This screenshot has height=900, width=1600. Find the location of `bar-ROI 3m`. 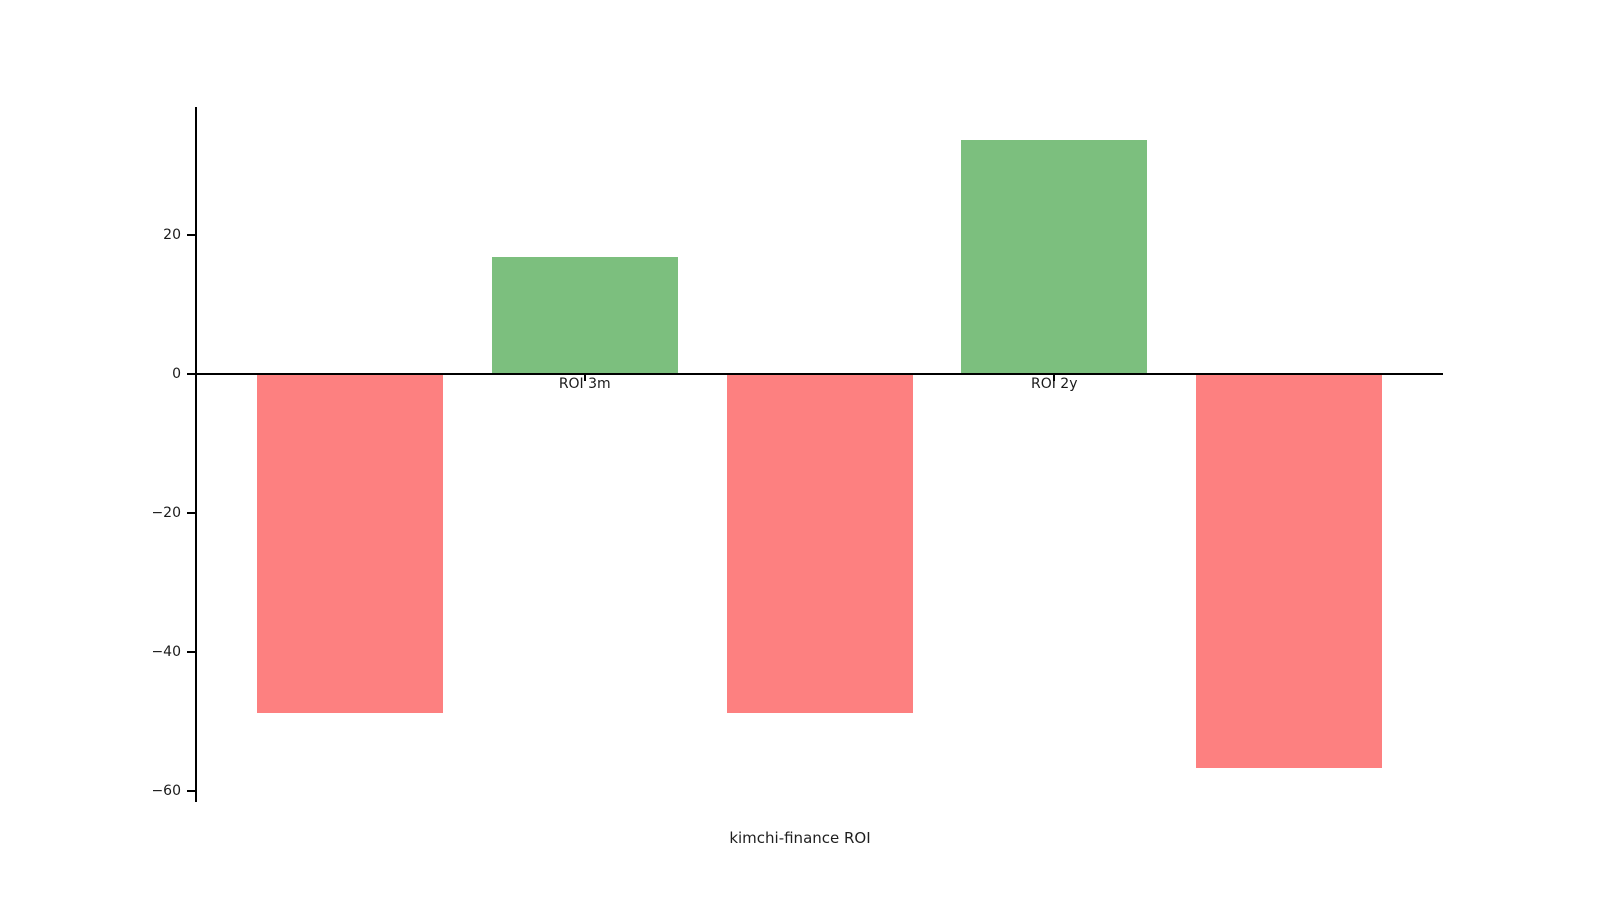

bar-ROI 3m is located at coordinates (584, 315).